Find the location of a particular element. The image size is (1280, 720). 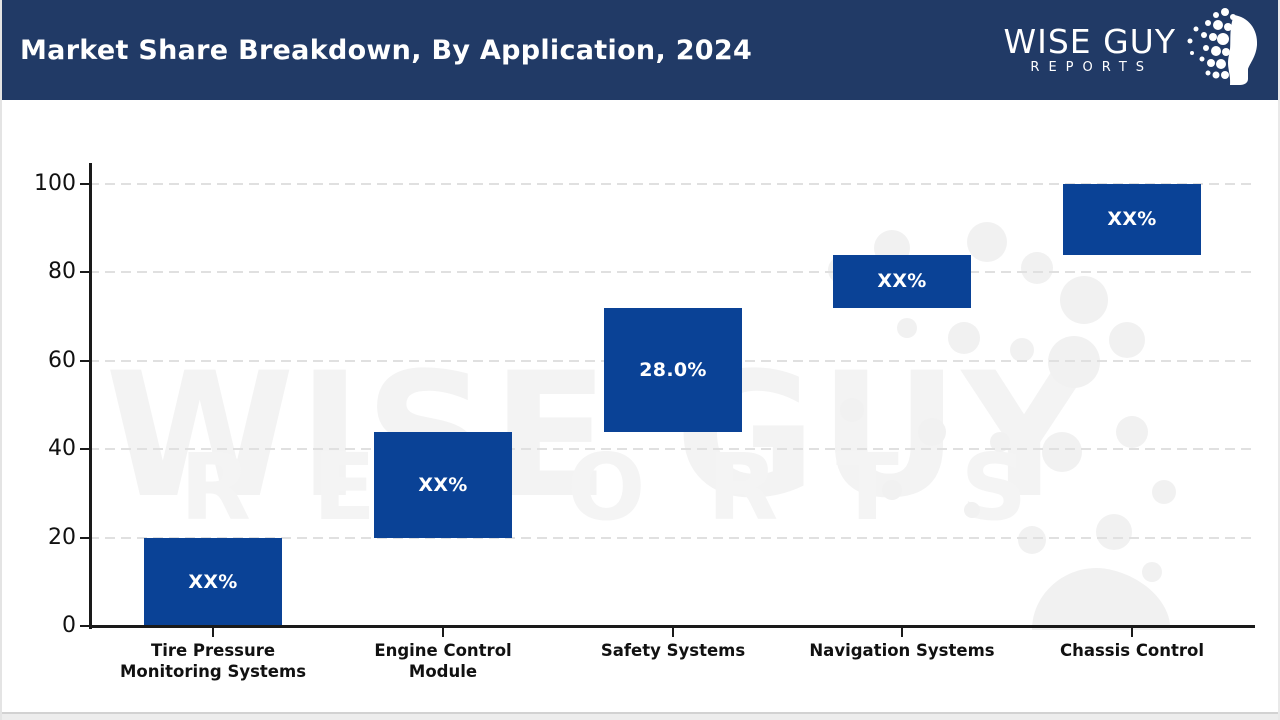

x-axis-category-line: Tire Pressure is located at coordinates (213, 650).